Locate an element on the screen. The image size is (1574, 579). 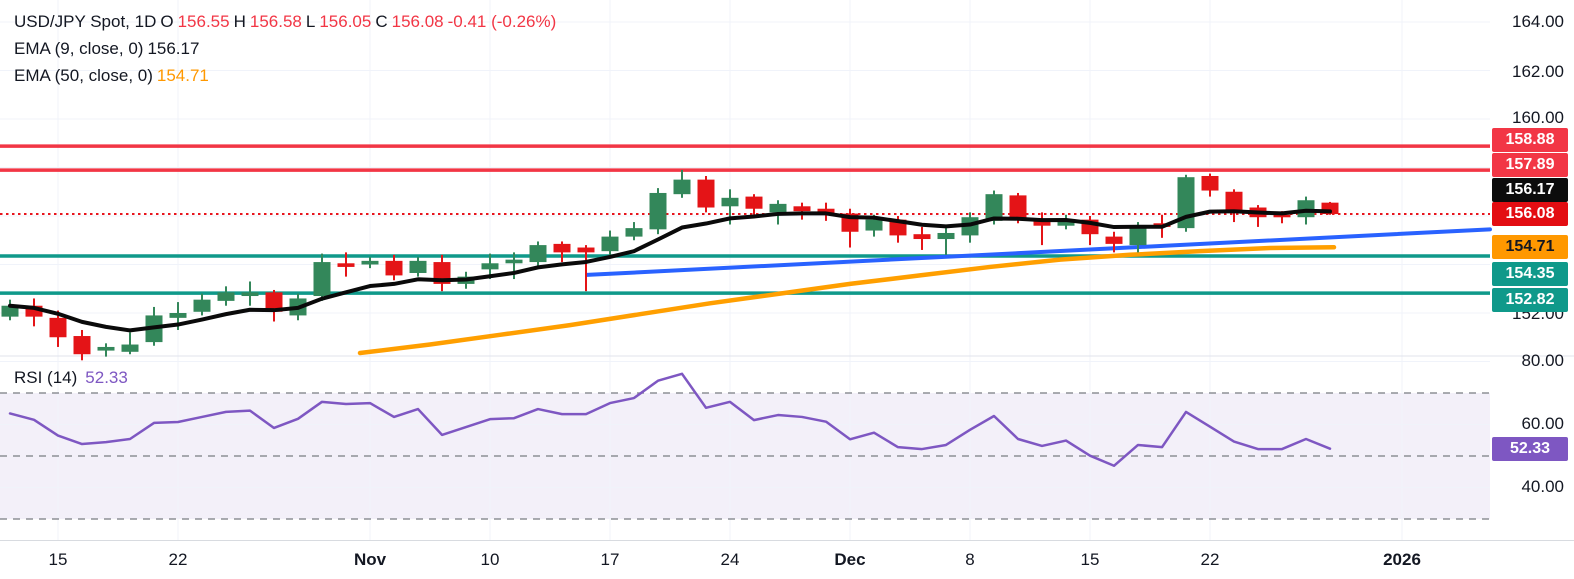
ema50-row: EMA (50, close, 0) 154.71 is located at coordinates (287, 75).